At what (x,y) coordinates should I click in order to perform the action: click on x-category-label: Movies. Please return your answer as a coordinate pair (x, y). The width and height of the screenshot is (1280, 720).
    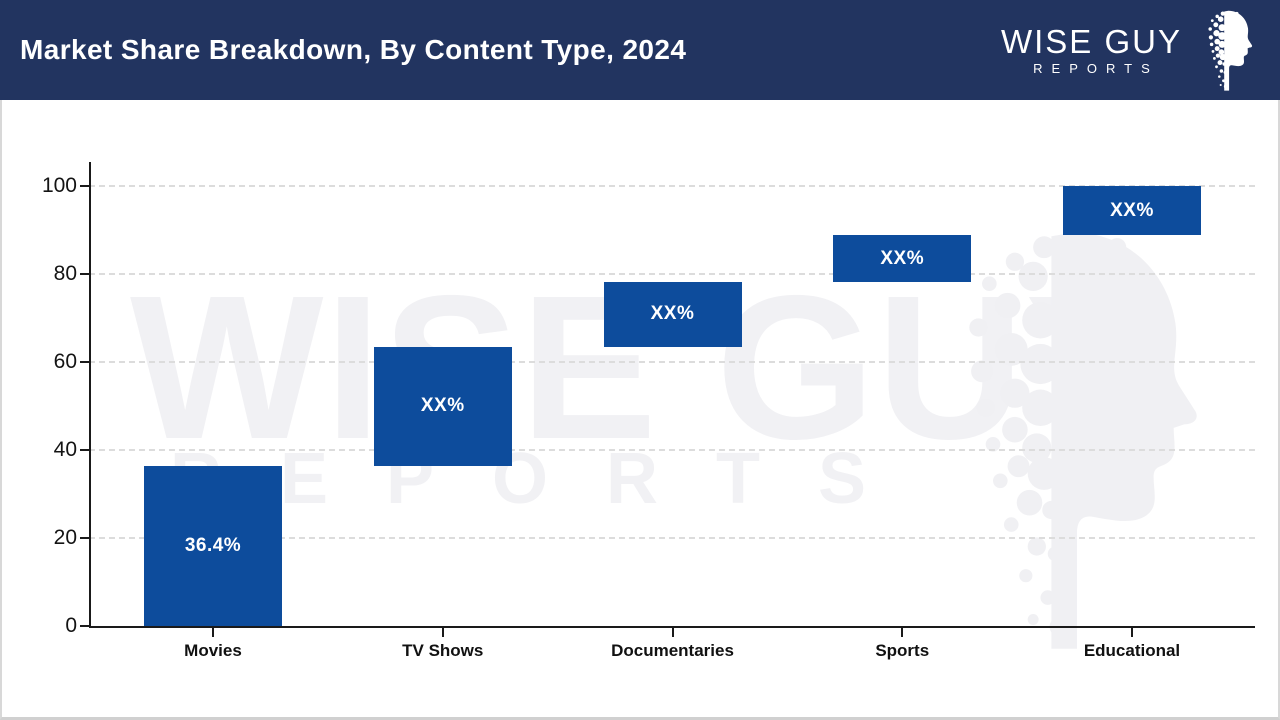
    Looking at the image, I should click on (213, 650).